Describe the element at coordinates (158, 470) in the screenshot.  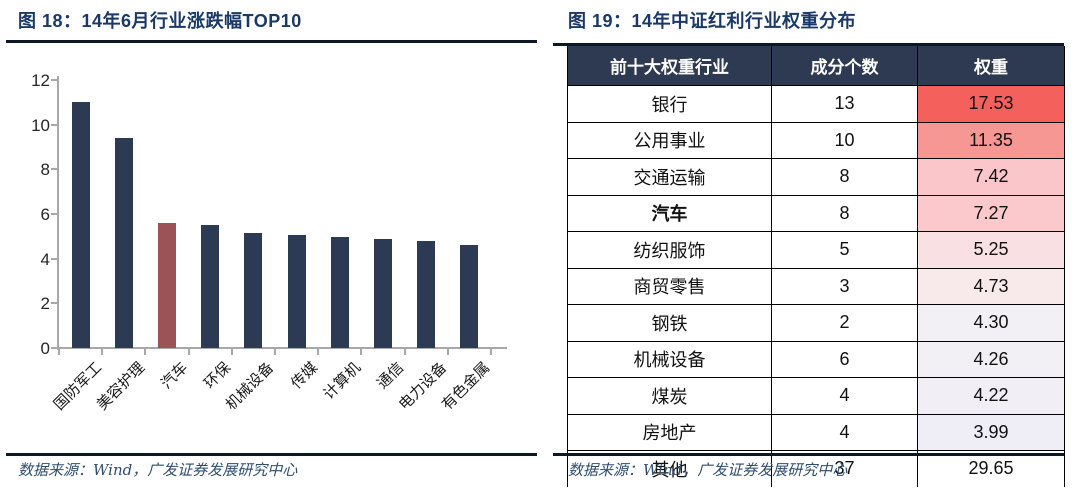
I see `figure-18-source-note: 数据来源：Wind，广发证券发展研究中心` at that location.